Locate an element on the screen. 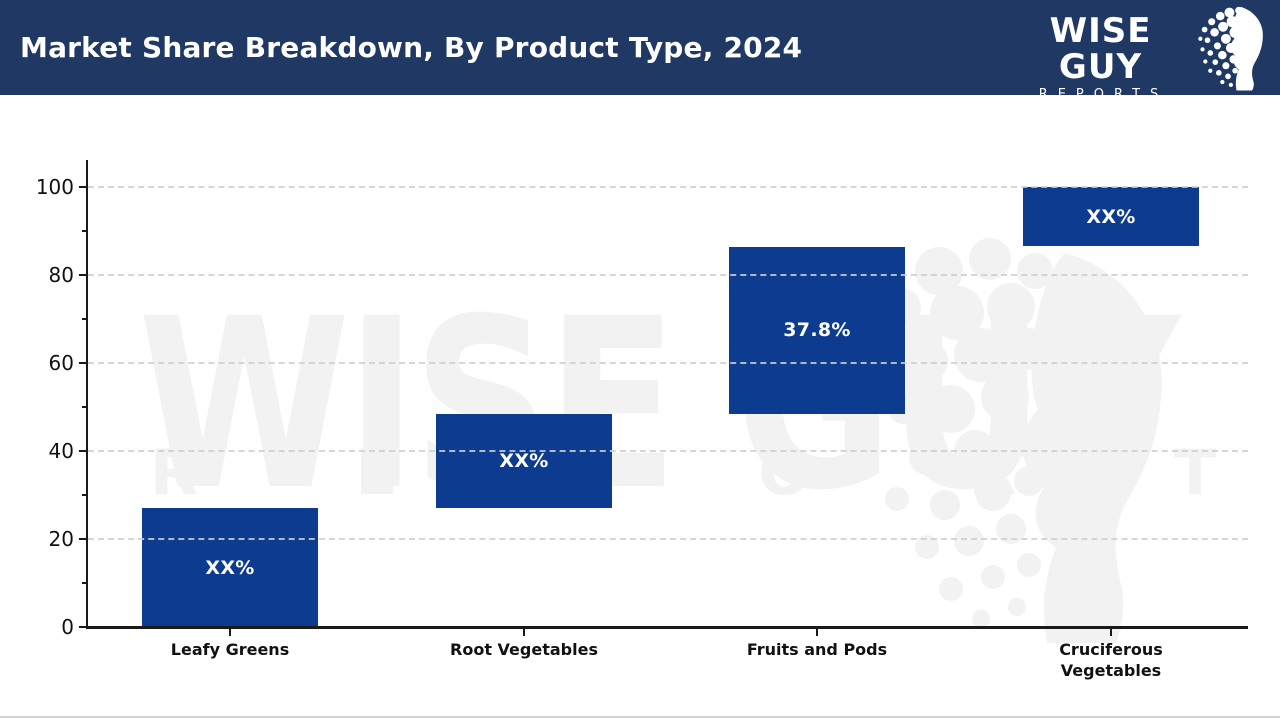 The width and height of the screenshot is (1280, 720). y-tick-label: 100 is located at coordinates (54, 187).